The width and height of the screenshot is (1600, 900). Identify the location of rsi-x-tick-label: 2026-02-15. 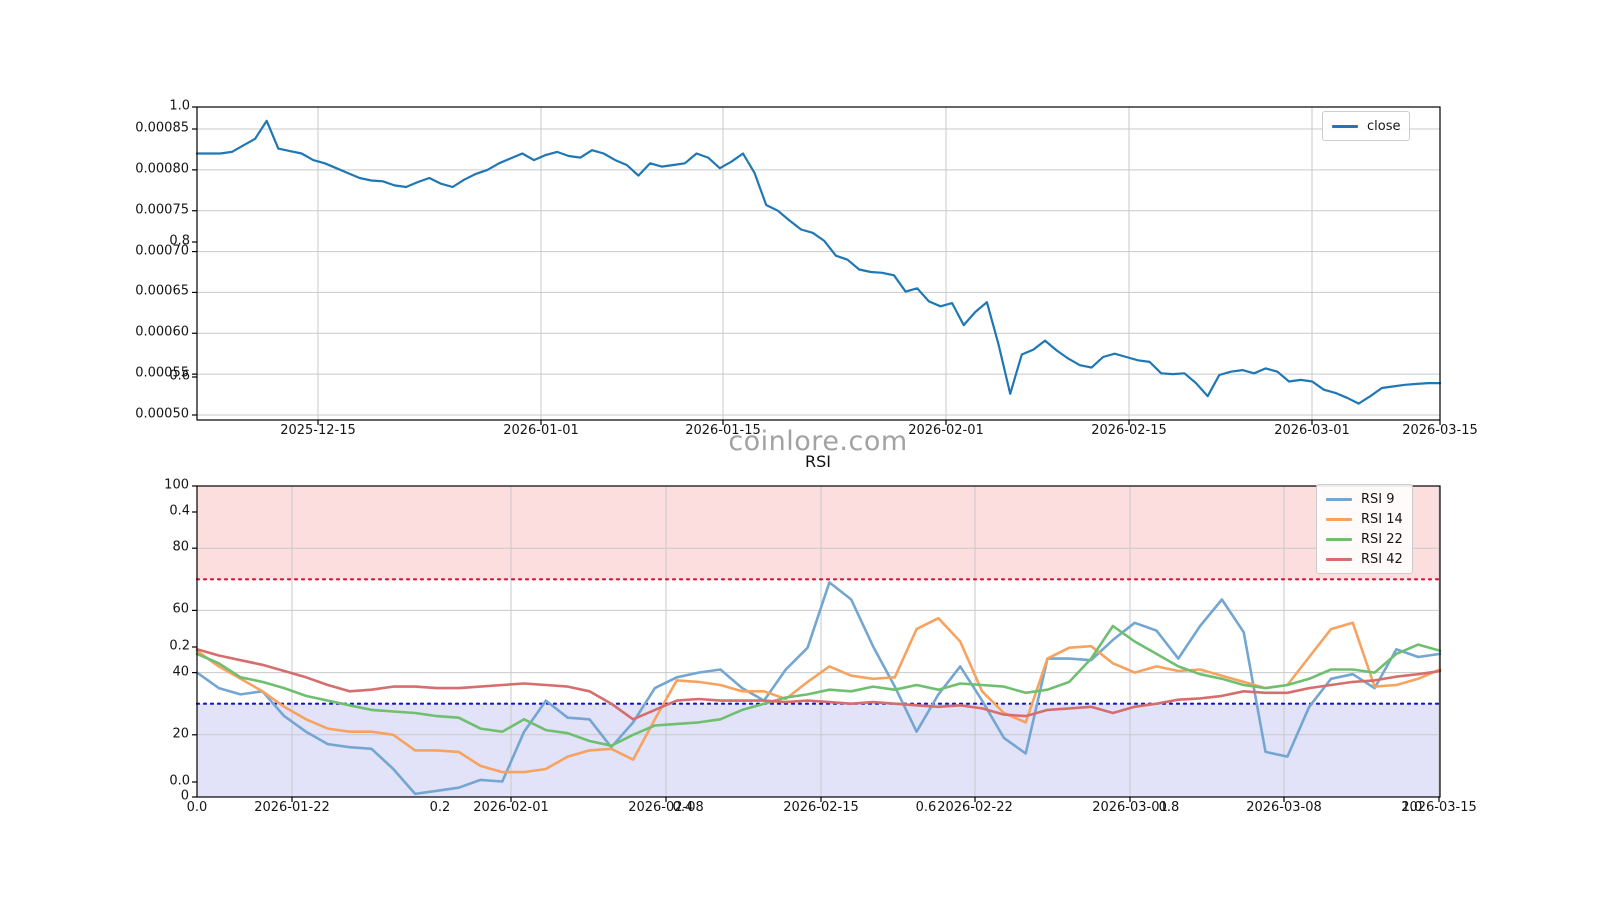
(821, 807).